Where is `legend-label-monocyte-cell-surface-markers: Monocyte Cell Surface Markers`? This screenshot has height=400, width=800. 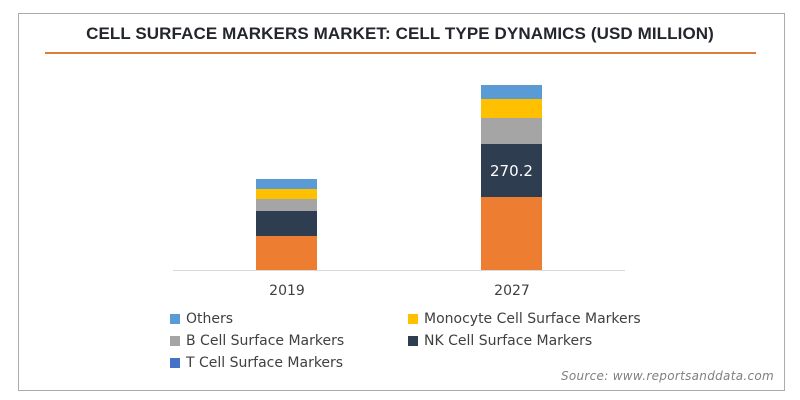 legend-label-monocyte-cell-surface-markers: Monocyte Cell Surface Markers is located at coordinates (532, 318).